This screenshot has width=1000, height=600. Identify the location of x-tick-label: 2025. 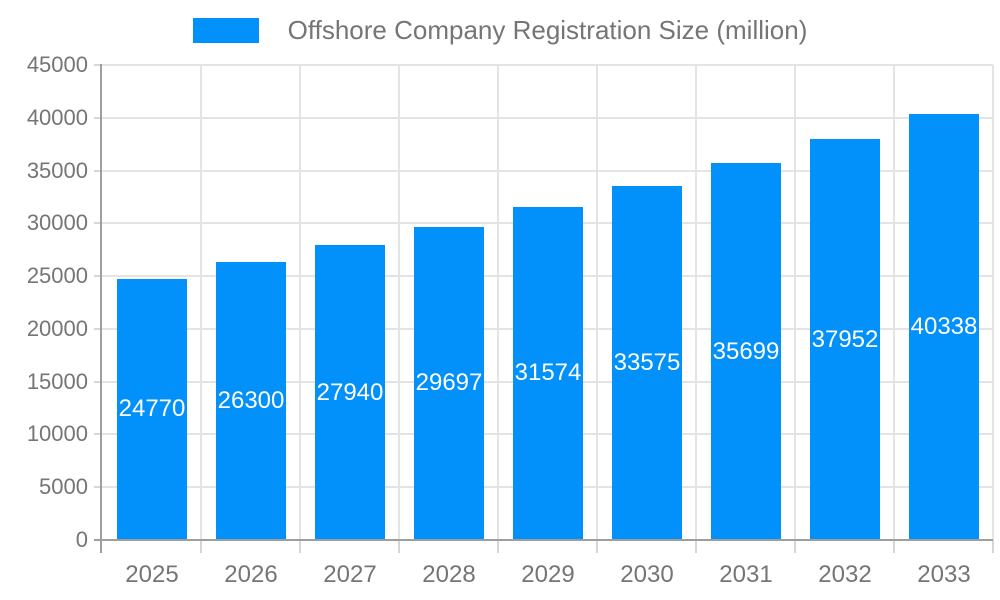
(152, 574).